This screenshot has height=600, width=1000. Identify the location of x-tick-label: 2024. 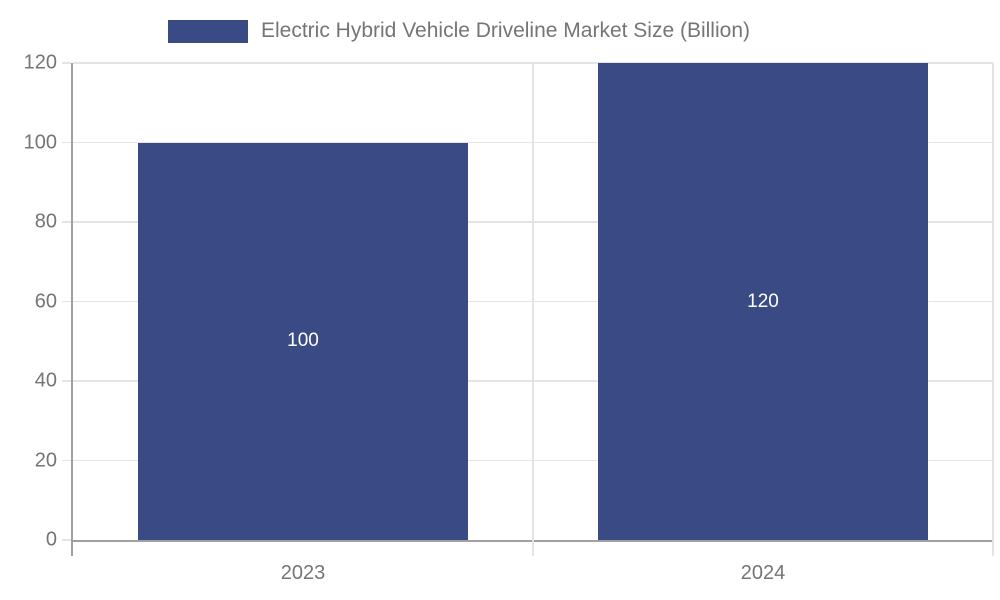
(763, 573).